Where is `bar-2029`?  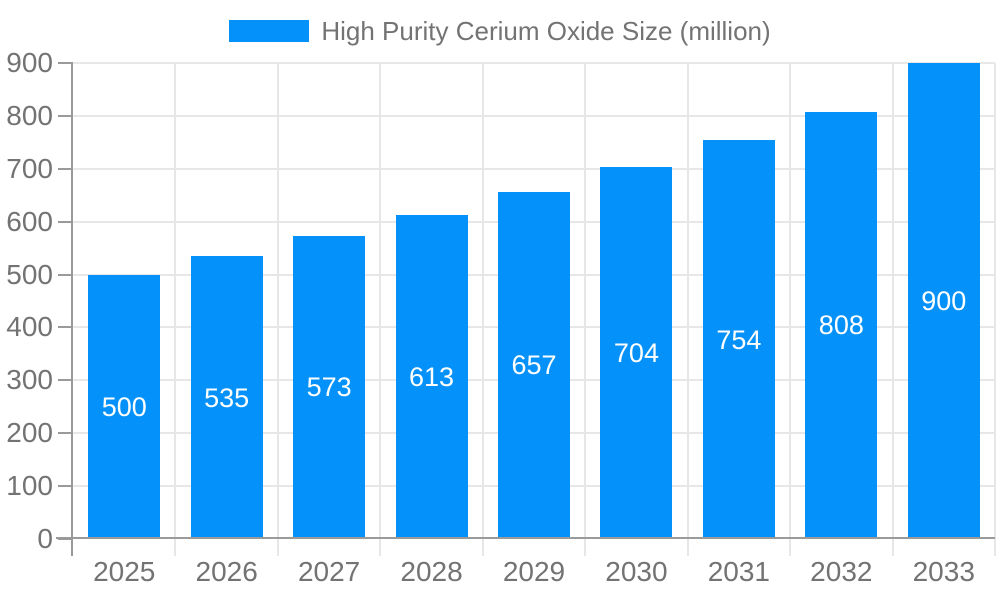 bar-2029 is located at coordinates (534, 365).